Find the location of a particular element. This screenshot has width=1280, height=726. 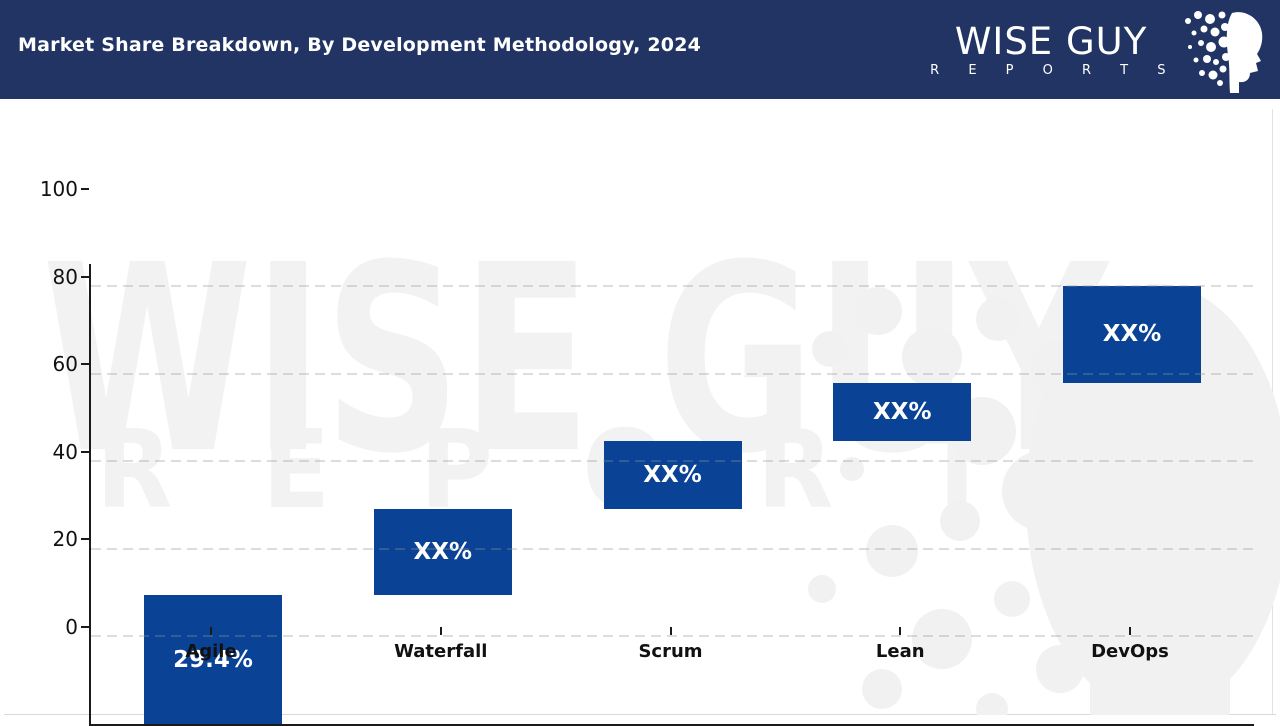

logo-wordmark: WISE GUY is located at coordinates (1051, 41).